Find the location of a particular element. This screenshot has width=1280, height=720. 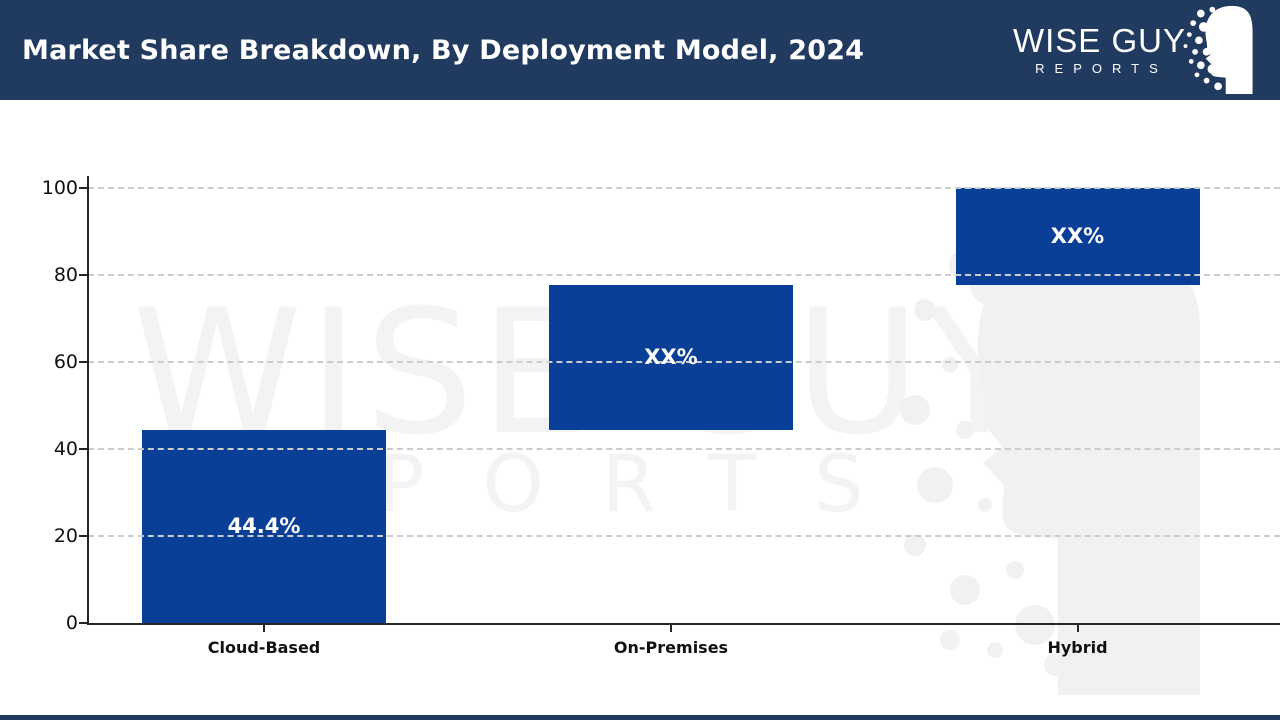

bar-value-label: 44.4% is located at coordinates (264, 526).